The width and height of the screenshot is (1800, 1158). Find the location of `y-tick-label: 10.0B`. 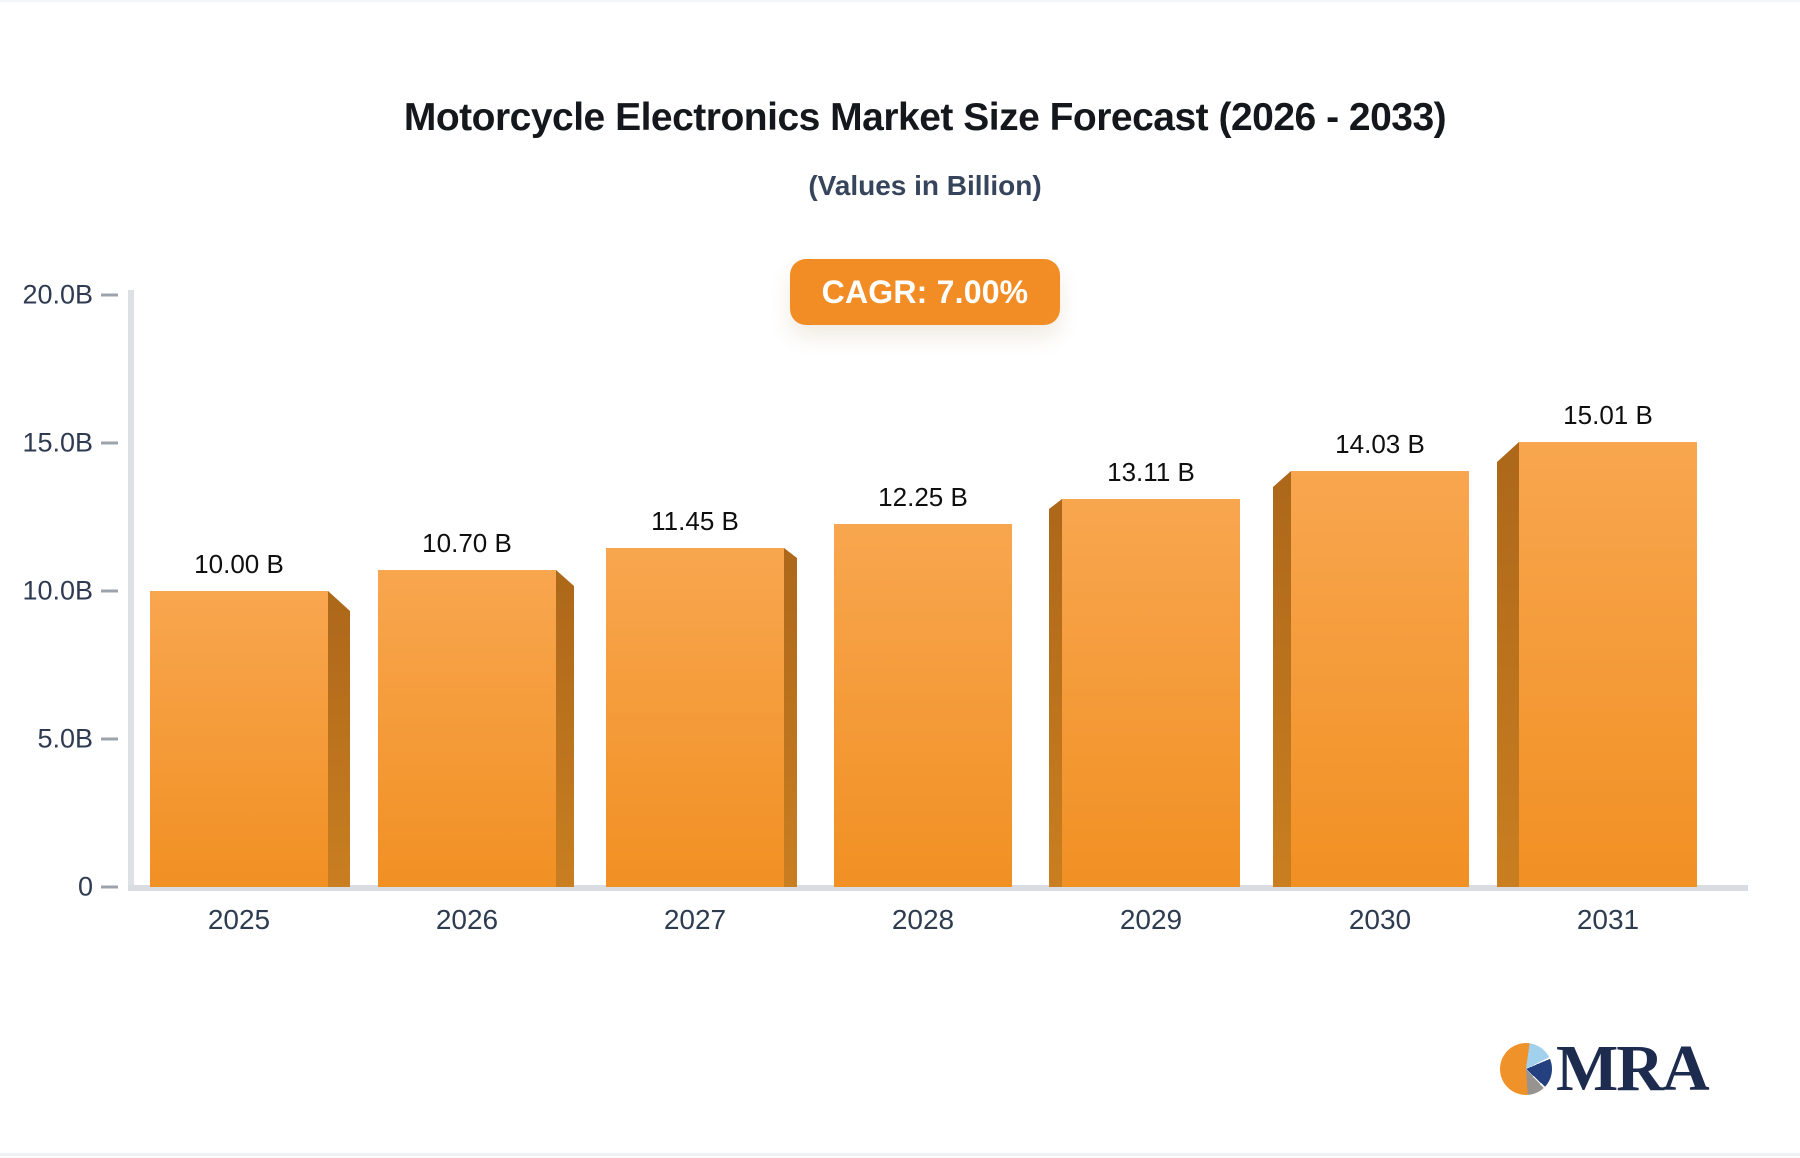

y-tick-label: 10.0B is located at coordinates (57, 590).